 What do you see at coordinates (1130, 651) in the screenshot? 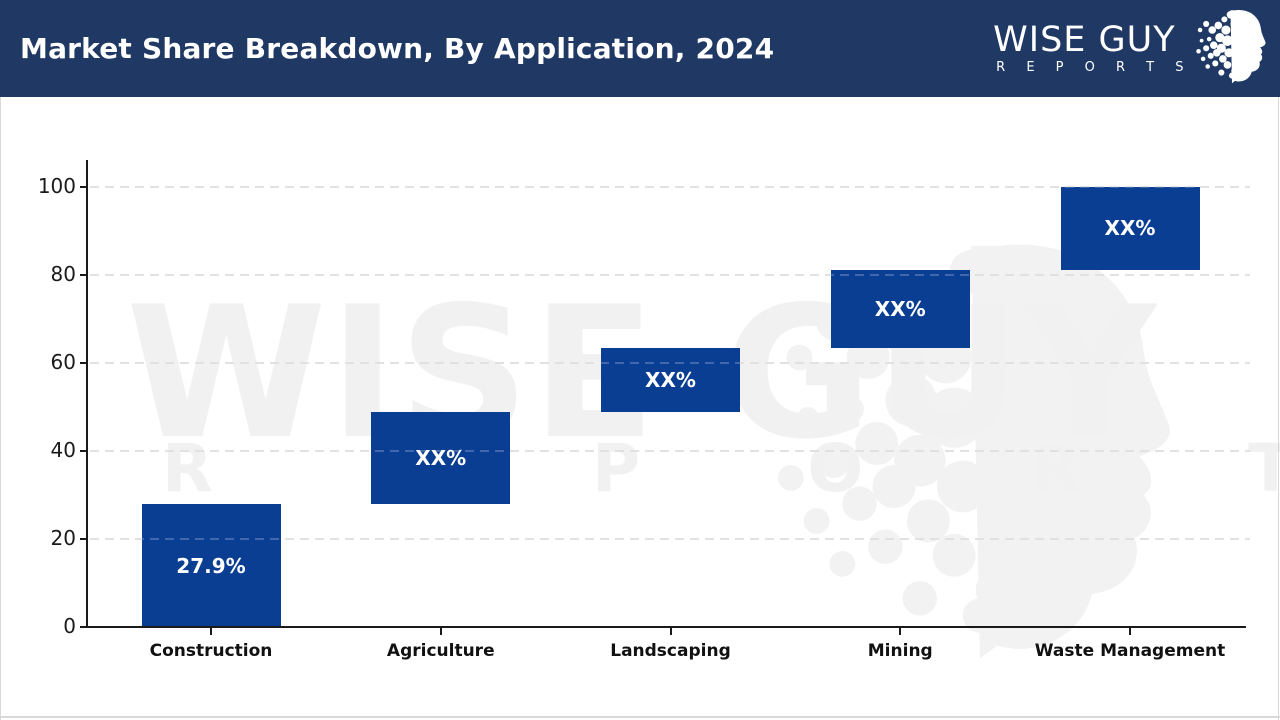
I see `x-category-label: Waste Management` at bounding box center [1130, 651].